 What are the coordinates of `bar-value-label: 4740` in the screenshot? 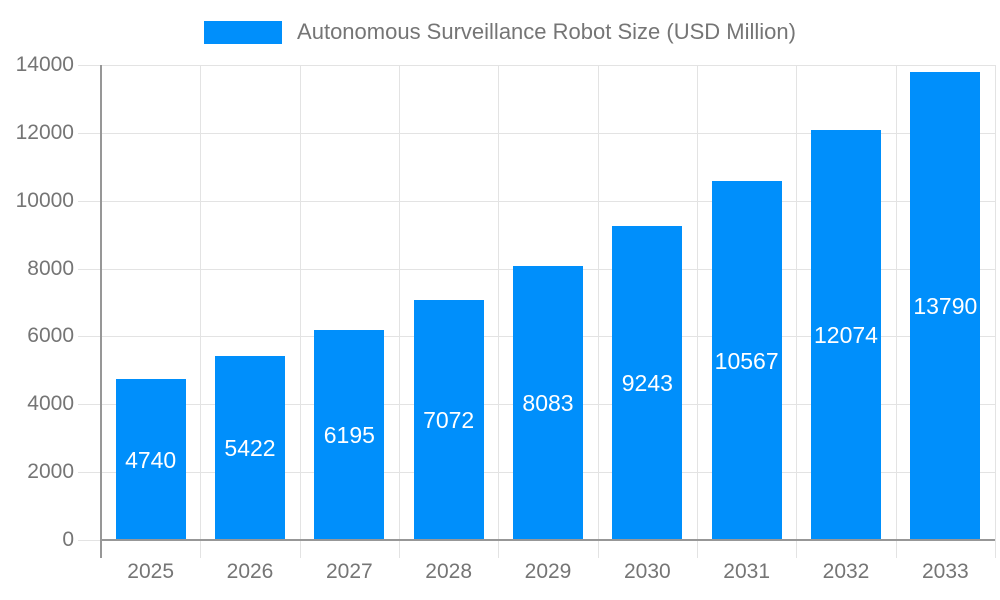 It's located at (151, 459).